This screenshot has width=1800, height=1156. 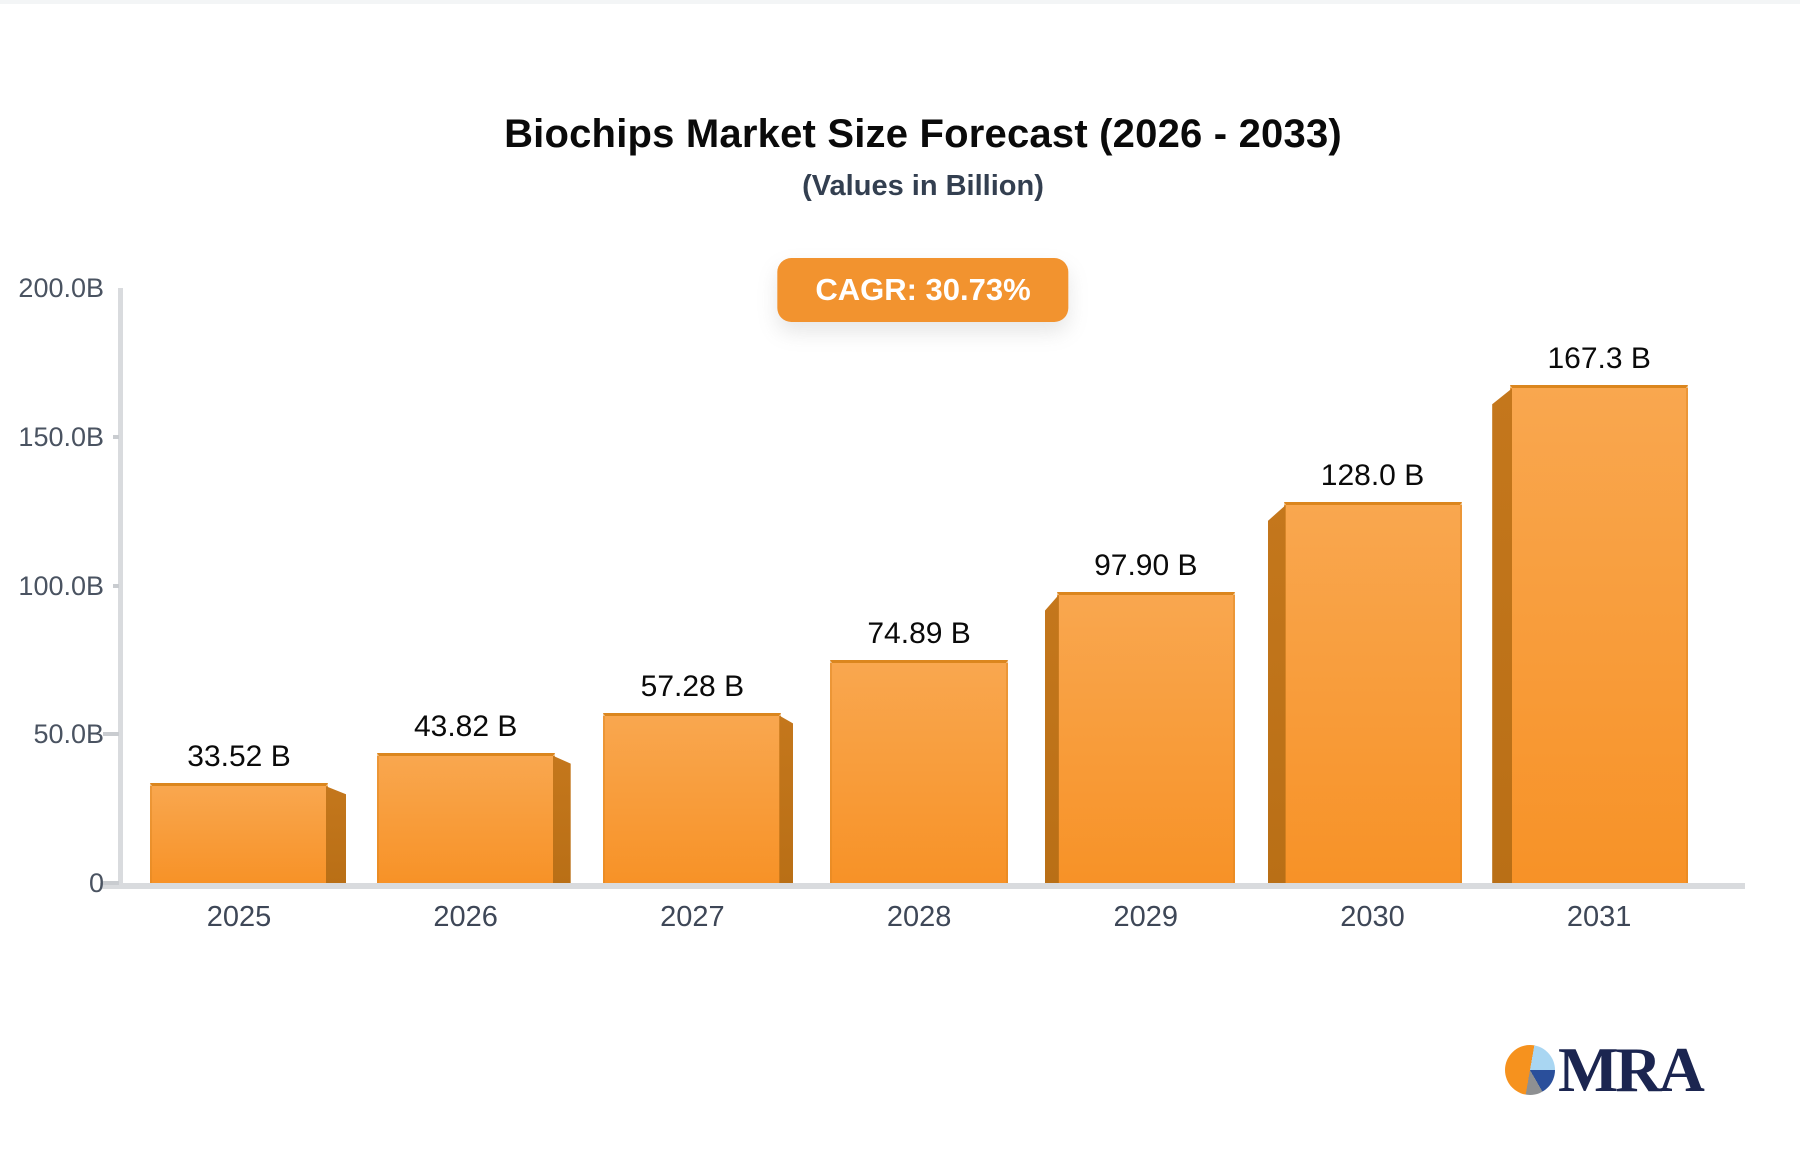 What do you see at coordinates (61, 585) in the screenshot?
I see `y-axis-label: 100.0B` at bounding box center [61, 585].